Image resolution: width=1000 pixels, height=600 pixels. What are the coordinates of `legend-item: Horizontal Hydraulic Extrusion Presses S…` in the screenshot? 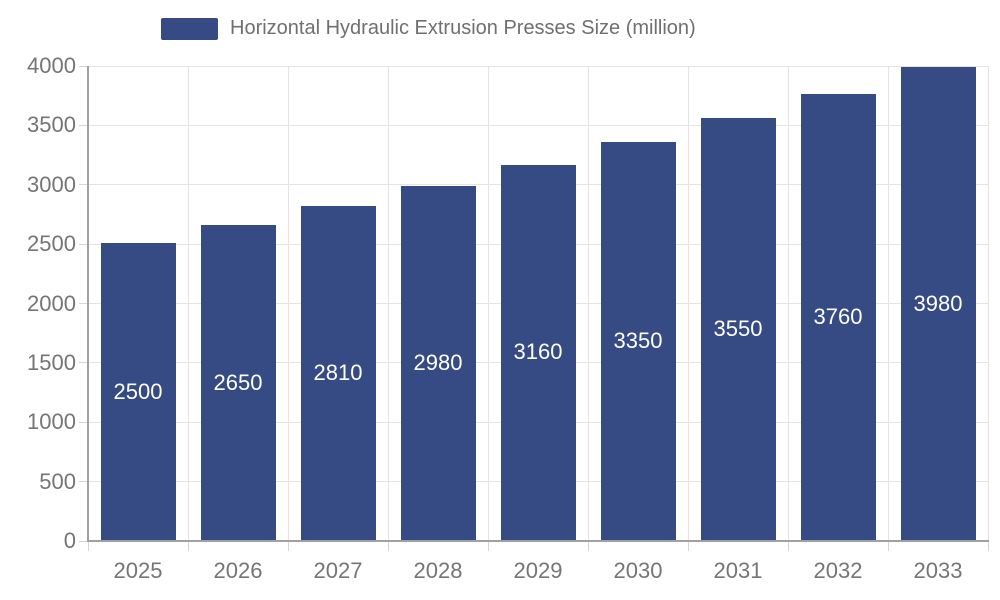 It's located at (428, 28).